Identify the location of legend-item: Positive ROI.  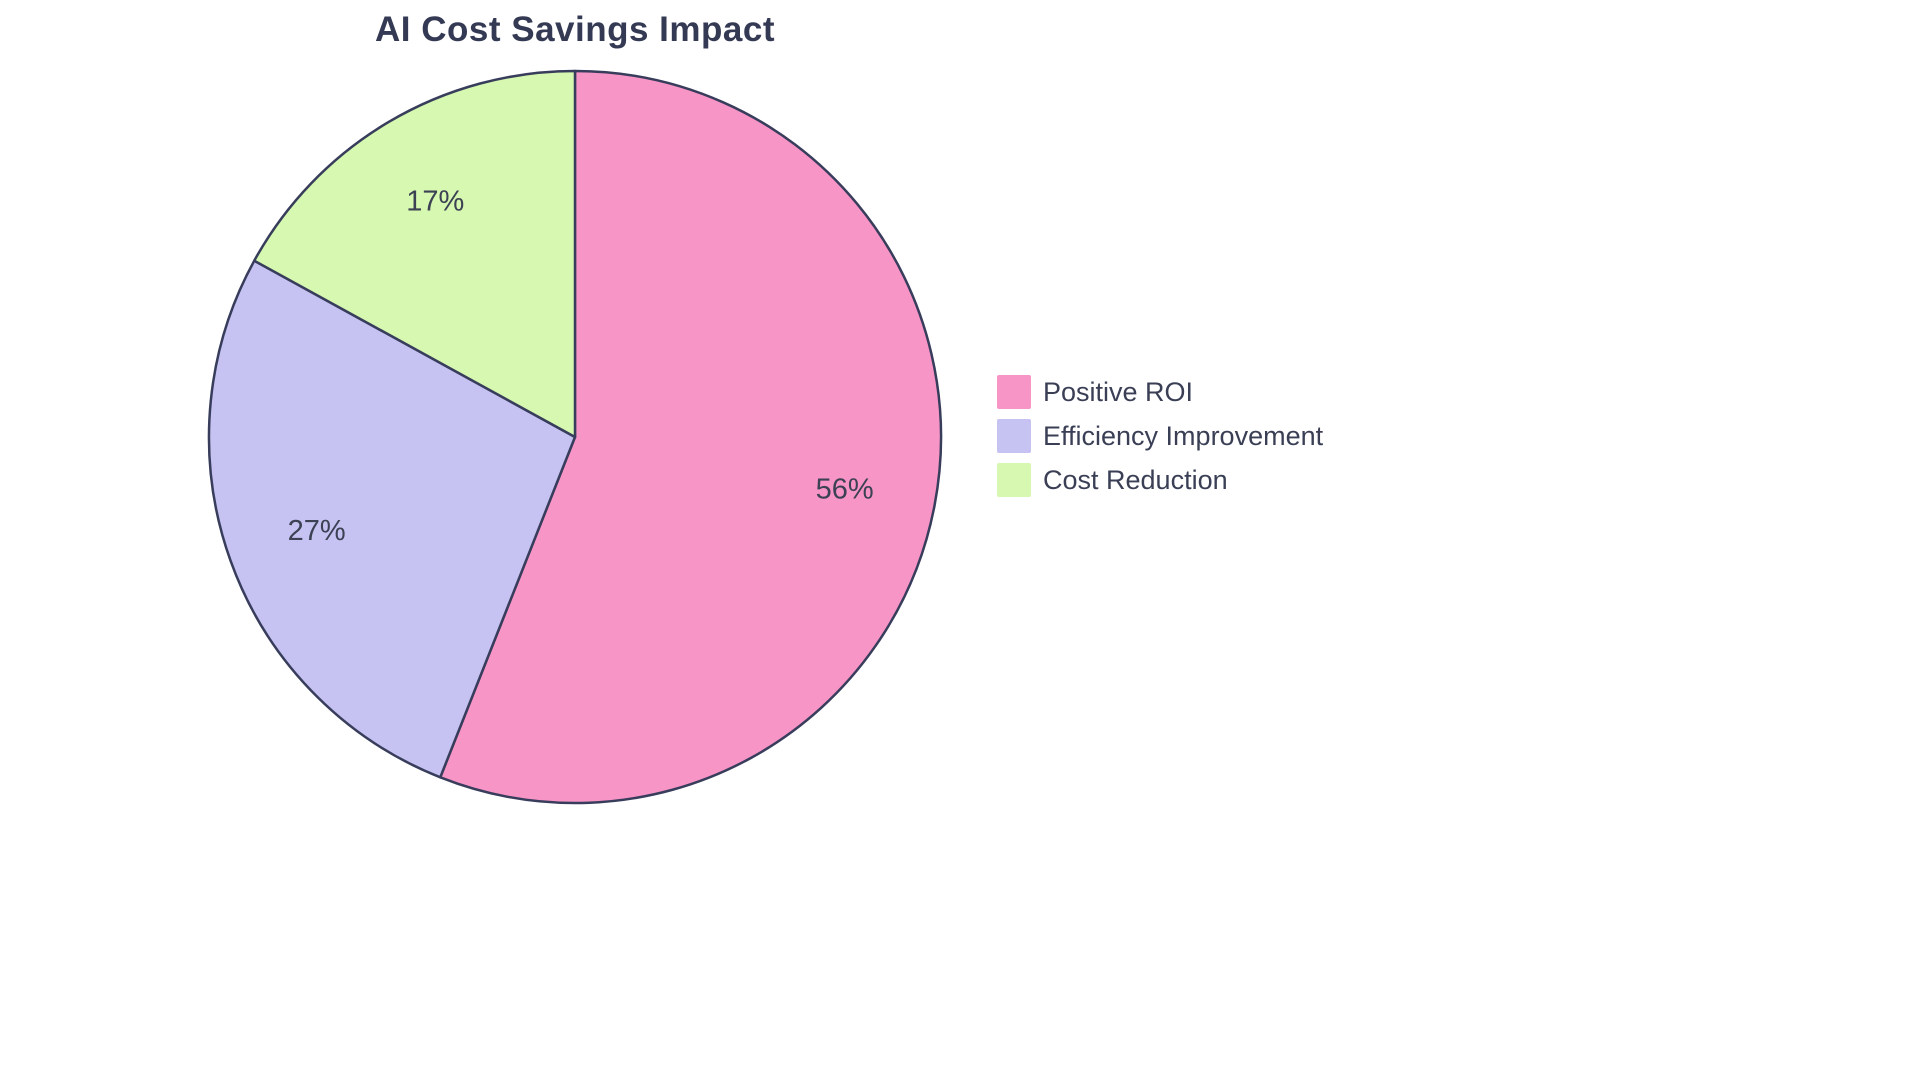
(1160, 392).